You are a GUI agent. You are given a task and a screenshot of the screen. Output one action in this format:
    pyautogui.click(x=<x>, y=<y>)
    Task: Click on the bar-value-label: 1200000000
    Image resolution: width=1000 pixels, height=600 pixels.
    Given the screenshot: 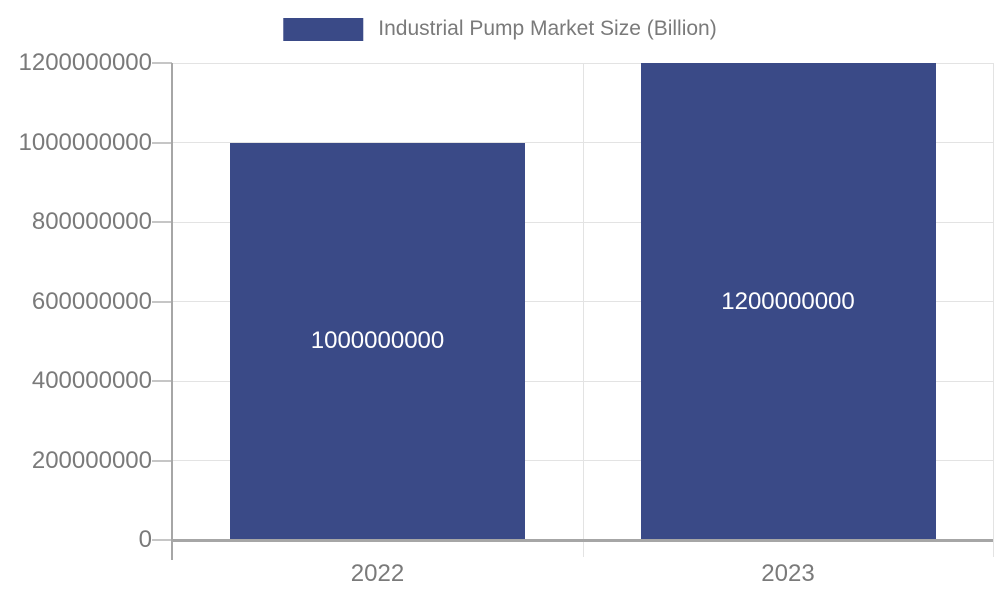 What is the action you would take?
    pyautogui.click(x=788, y=301)
    